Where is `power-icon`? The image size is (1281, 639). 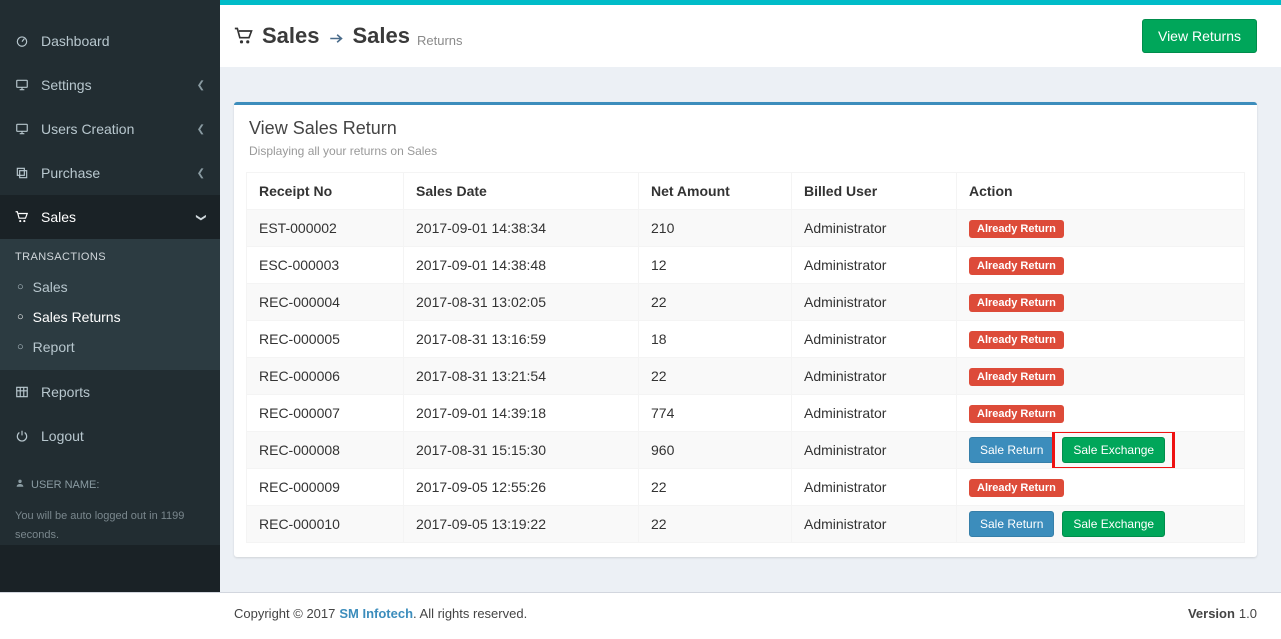 power-icon is located at coordinates (28, 436).